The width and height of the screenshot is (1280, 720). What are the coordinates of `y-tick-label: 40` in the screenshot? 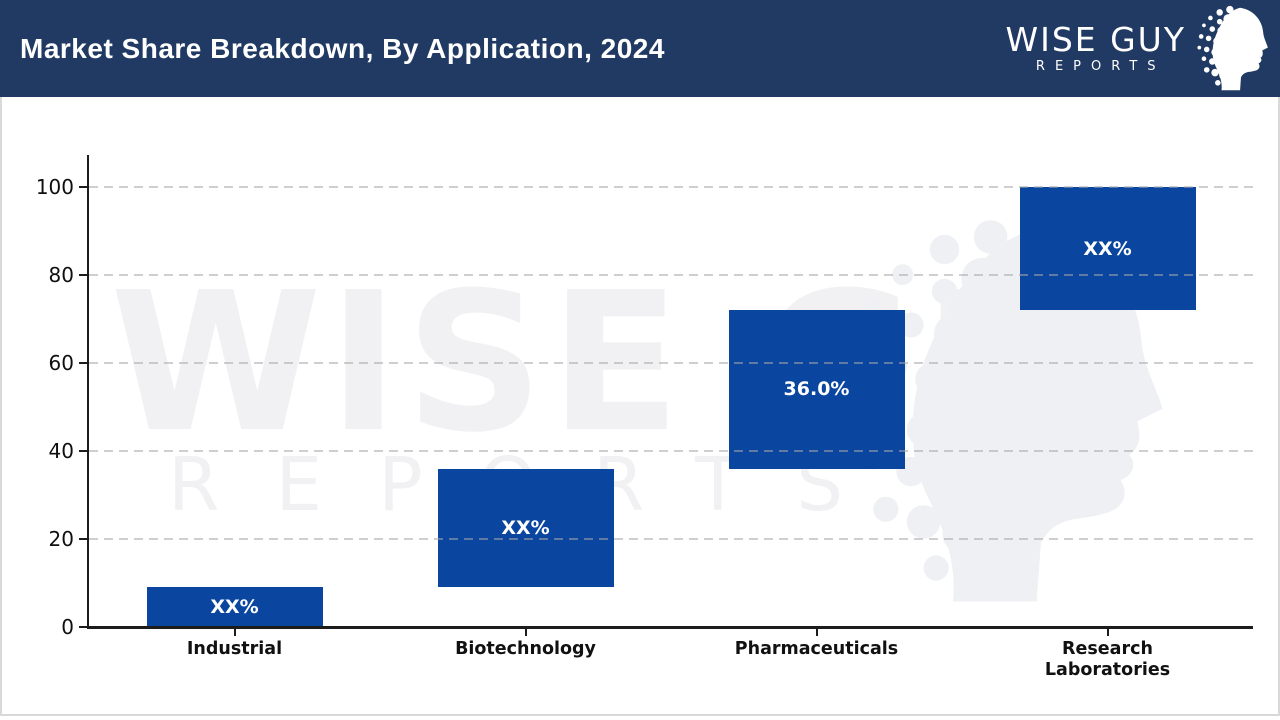 It's located at (61, 451).